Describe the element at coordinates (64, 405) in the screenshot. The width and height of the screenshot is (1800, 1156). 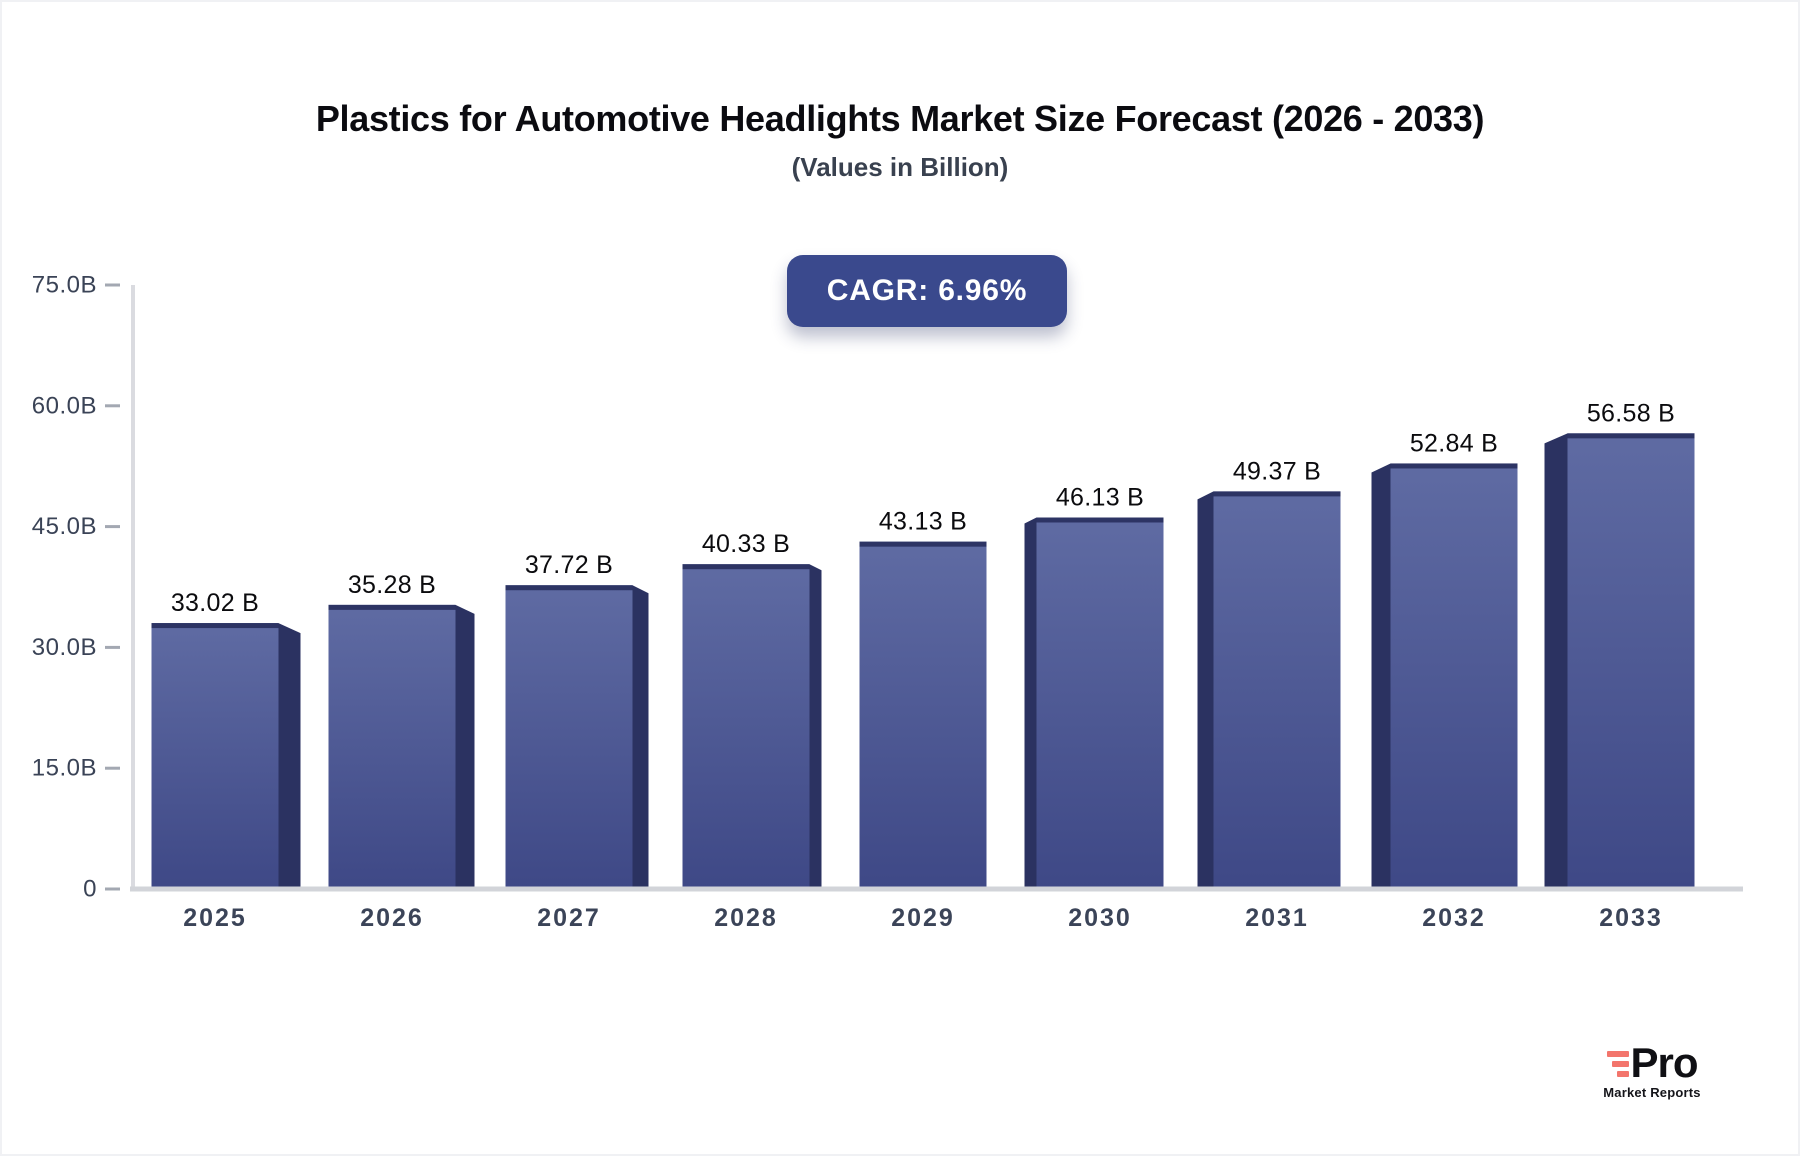
I see `y-tick-label: 60.0B` at that location.